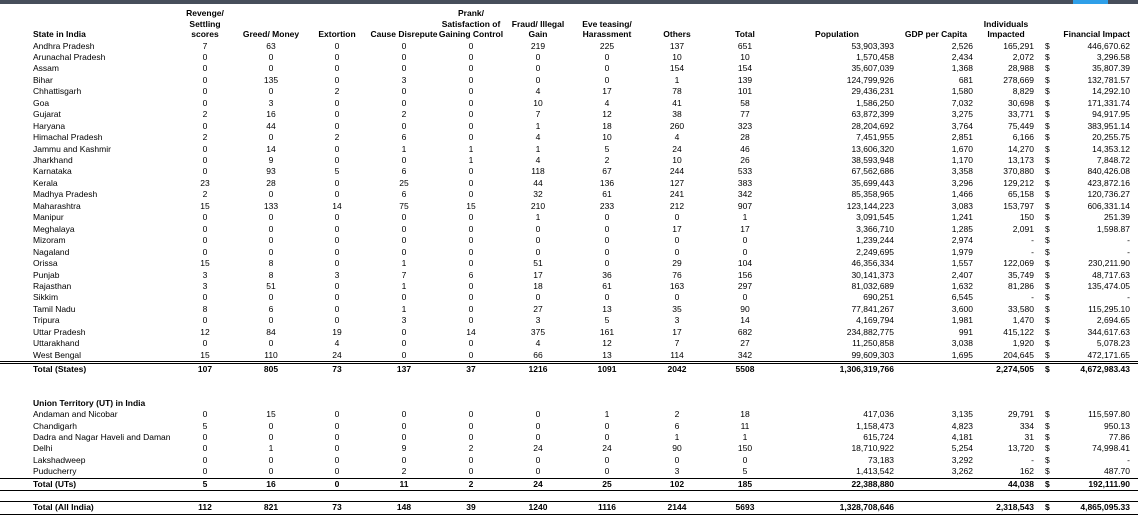 Image resolution: width=1138 pixels, height=515 pixels. Describe the element at coordinates (677, 308) in the screenshot. I see `cell-others: 35` at that location.